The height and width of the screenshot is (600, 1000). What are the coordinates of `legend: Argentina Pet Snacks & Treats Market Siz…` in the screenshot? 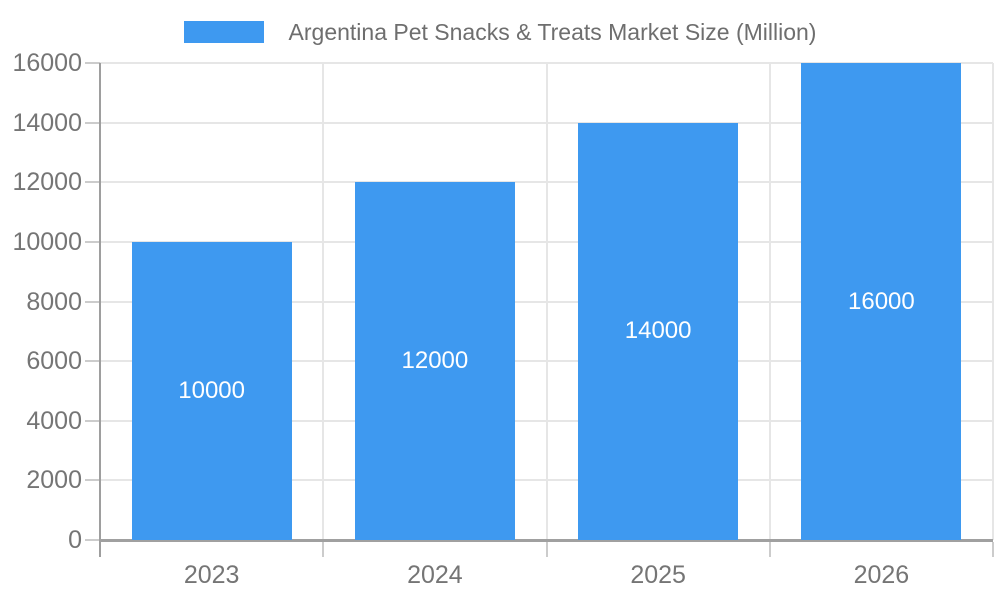 It's located at (500, 32).